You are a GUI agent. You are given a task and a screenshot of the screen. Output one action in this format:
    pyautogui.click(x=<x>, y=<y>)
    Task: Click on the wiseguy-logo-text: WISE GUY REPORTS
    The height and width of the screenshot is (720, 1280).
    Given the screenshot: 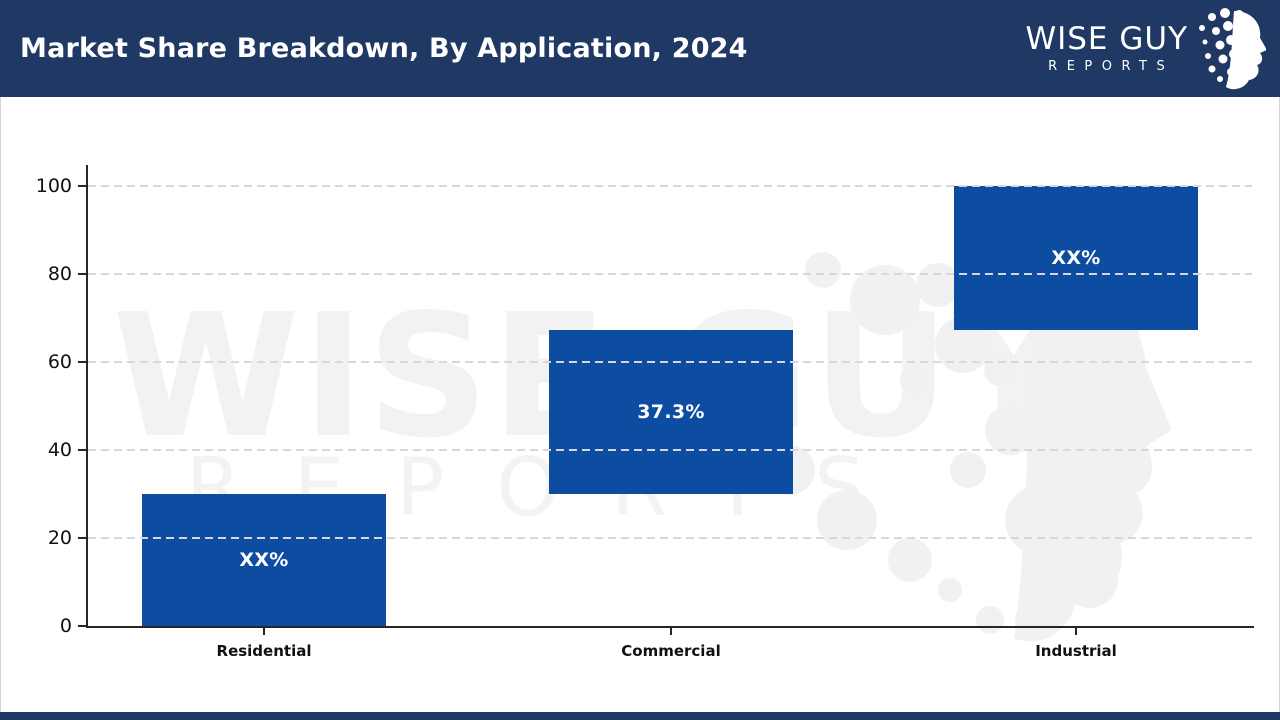 What is the action you would take?
    pyautogui.click(x=1106, y=47)
    